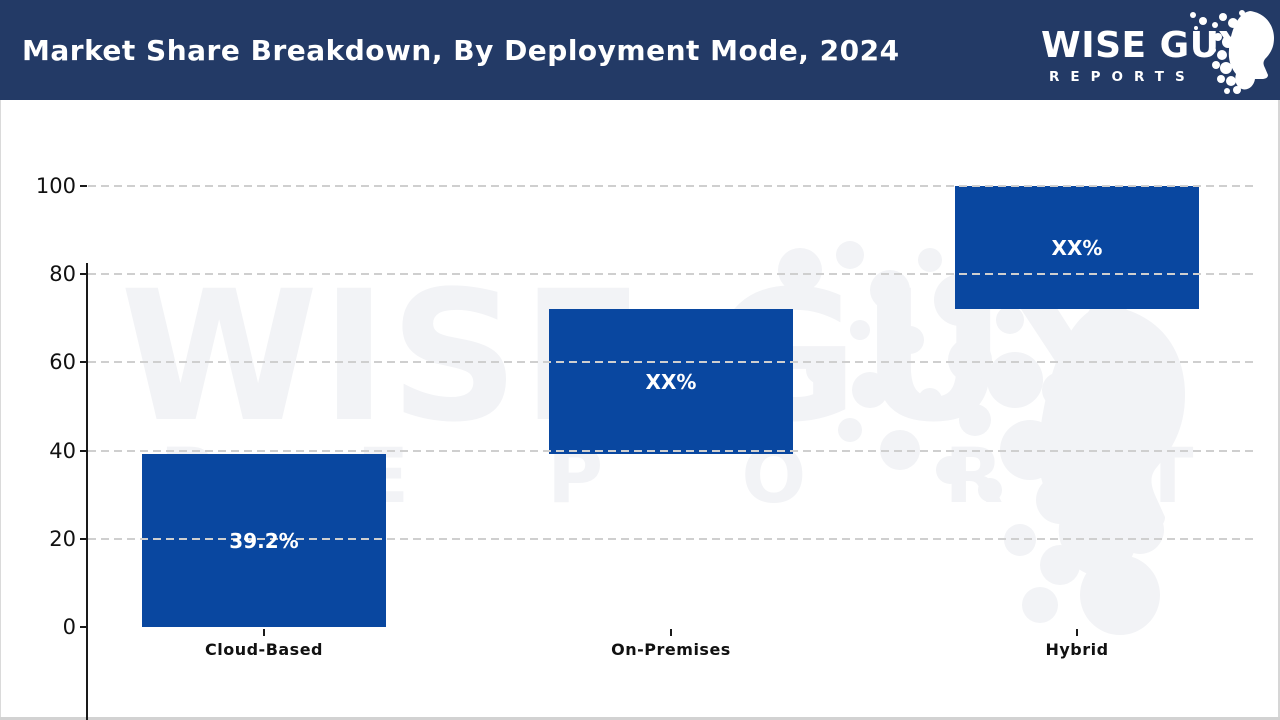 The image size is (1280, 720). Describe the element at coordinates (640, 718) in the screenshot. I see `bottom-edge-line` at that location.